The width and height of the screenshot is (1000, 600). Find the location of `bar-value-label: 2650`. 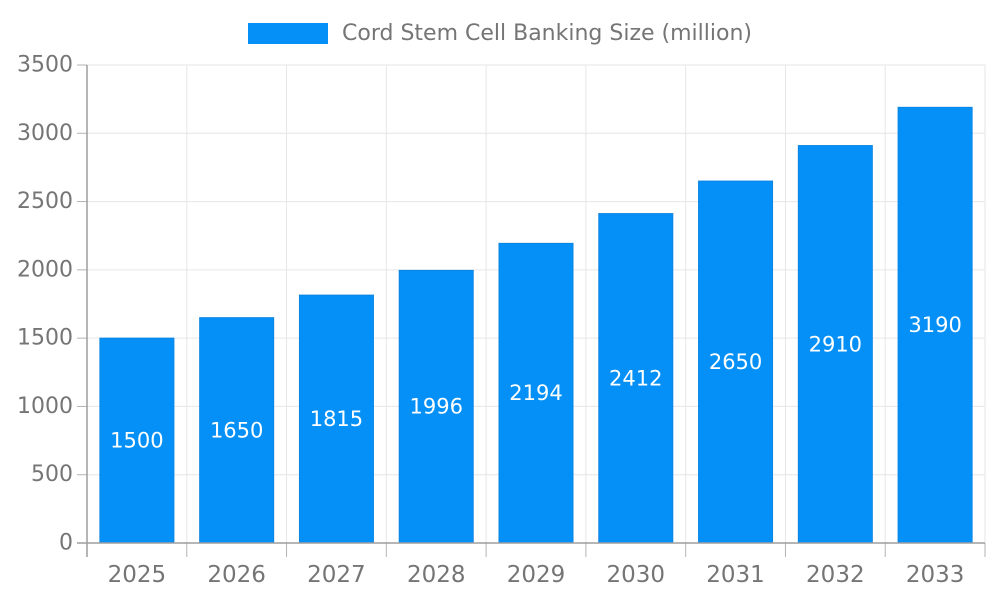

bar-value-label: 2650 is located at coordinates (735, 362).